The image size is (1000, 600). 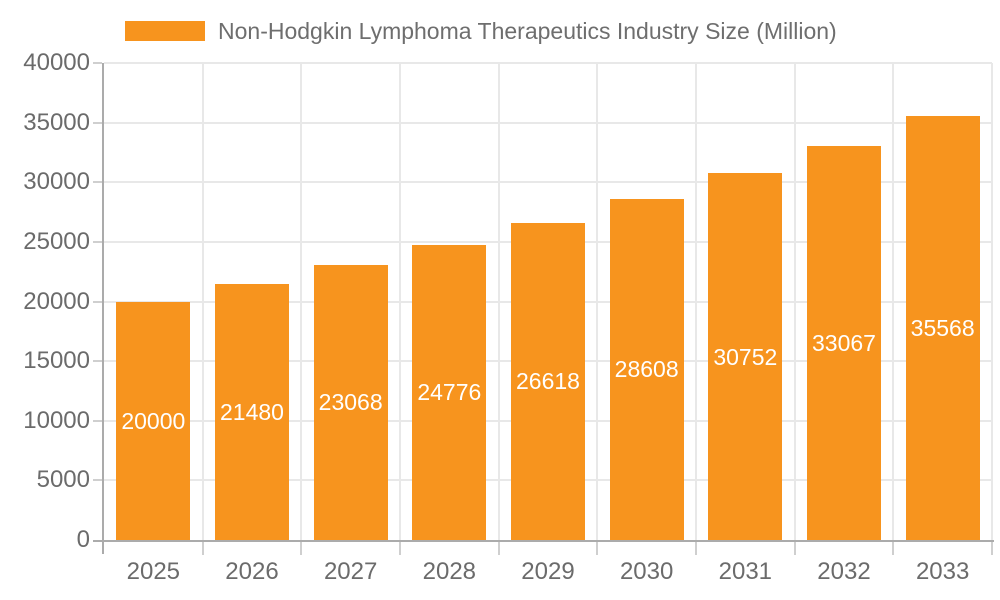 I want to click on x-axis-label: 2027, so click(x=350, y=571).